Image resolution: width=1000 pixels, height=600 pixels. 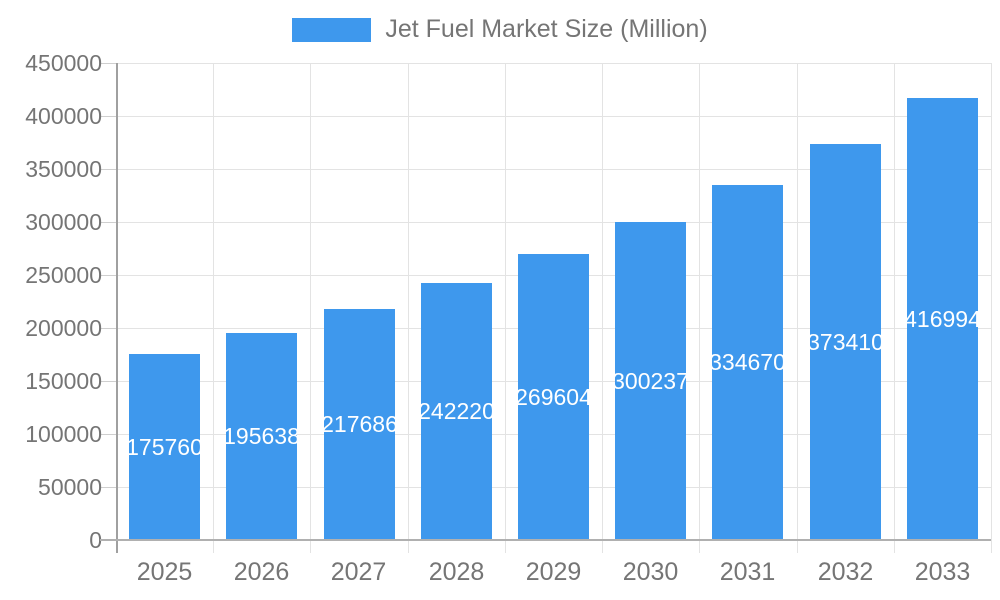 I want to click on bar-2027: 217686, so click(x=359, y=424).